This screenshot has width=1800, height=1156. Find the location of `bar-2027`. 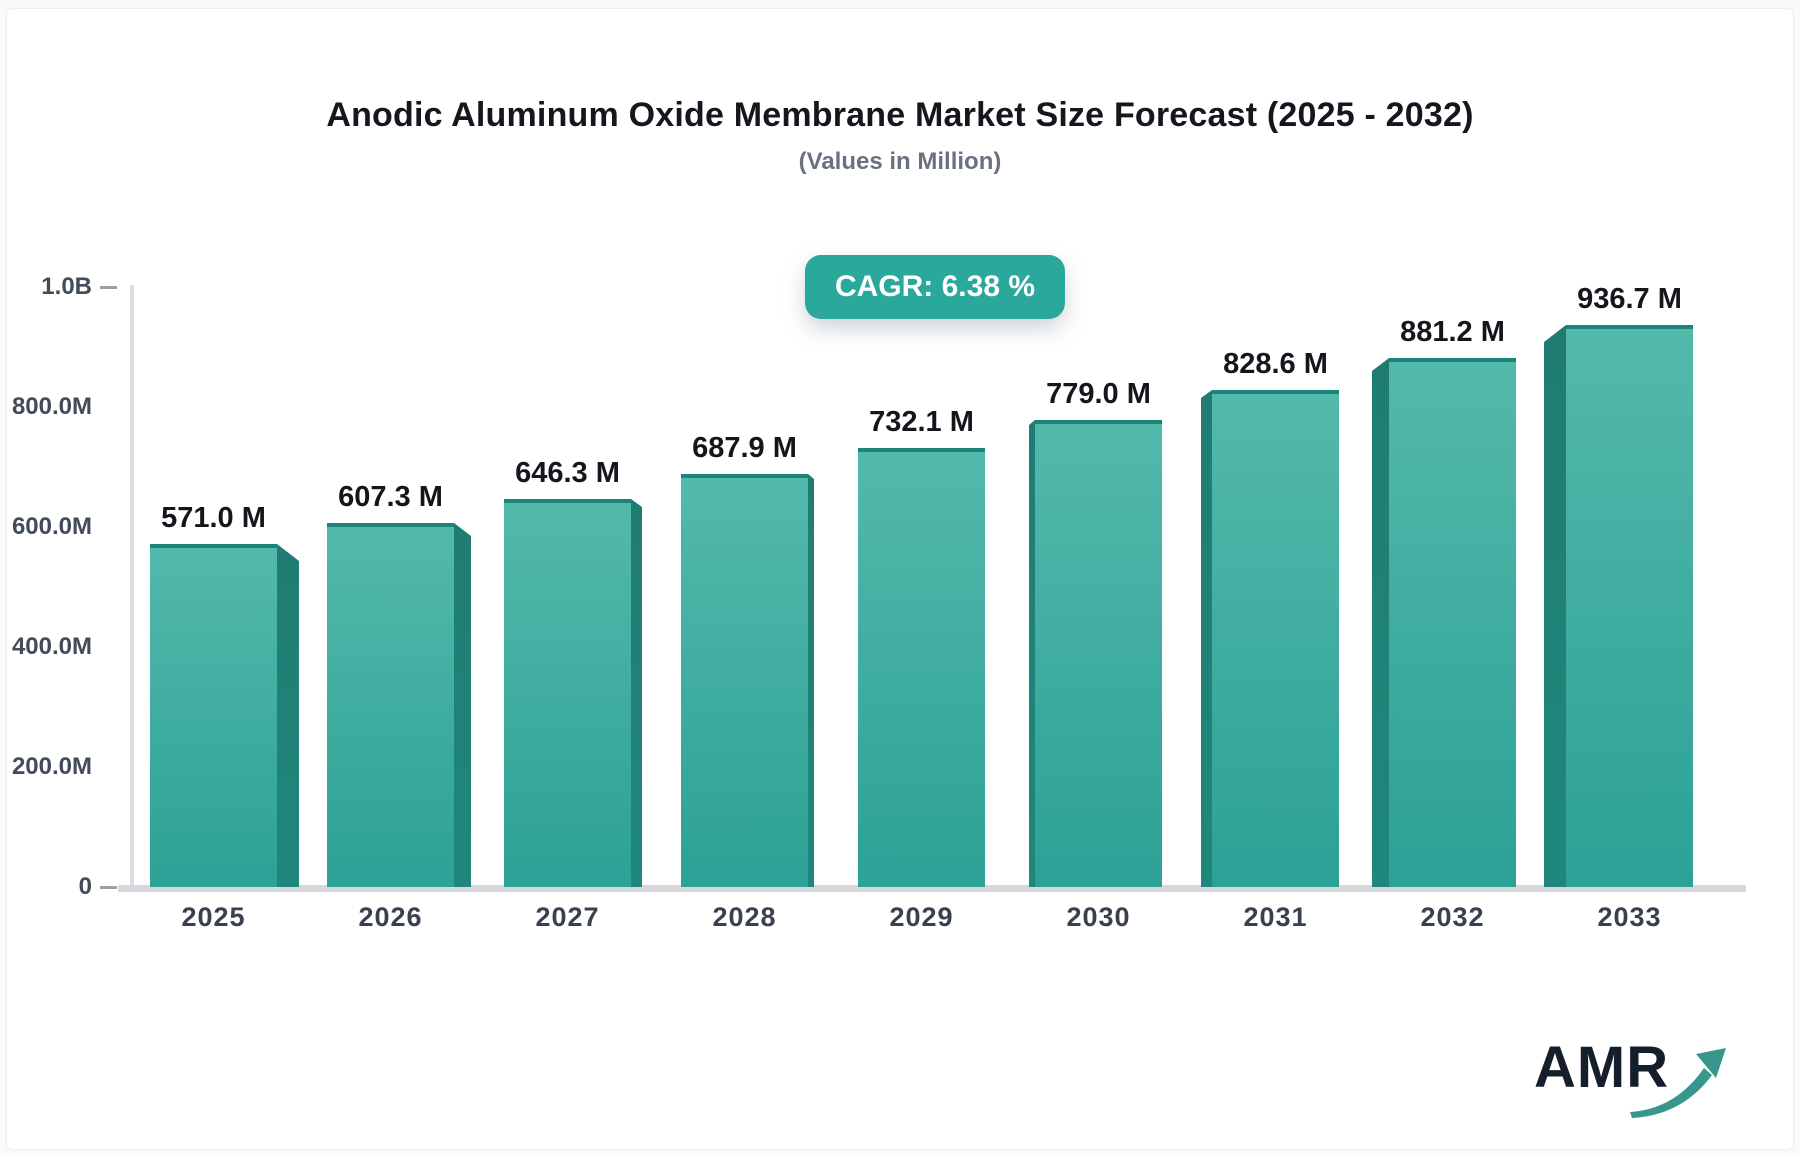

bar-2027 is located at coordinates (567, 693).